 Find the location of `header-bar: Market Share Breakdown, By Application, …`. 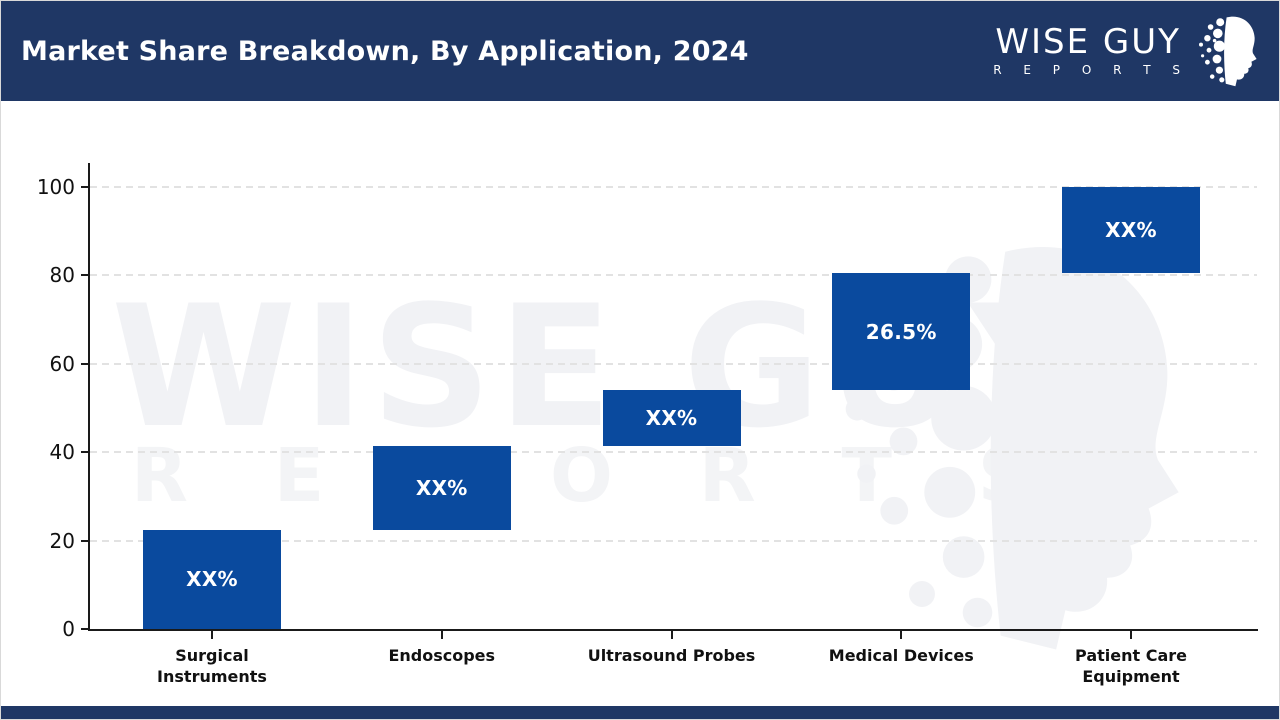

header-bar: Market Share Breakdown, By Application, … is located at coordinates (640, 51).